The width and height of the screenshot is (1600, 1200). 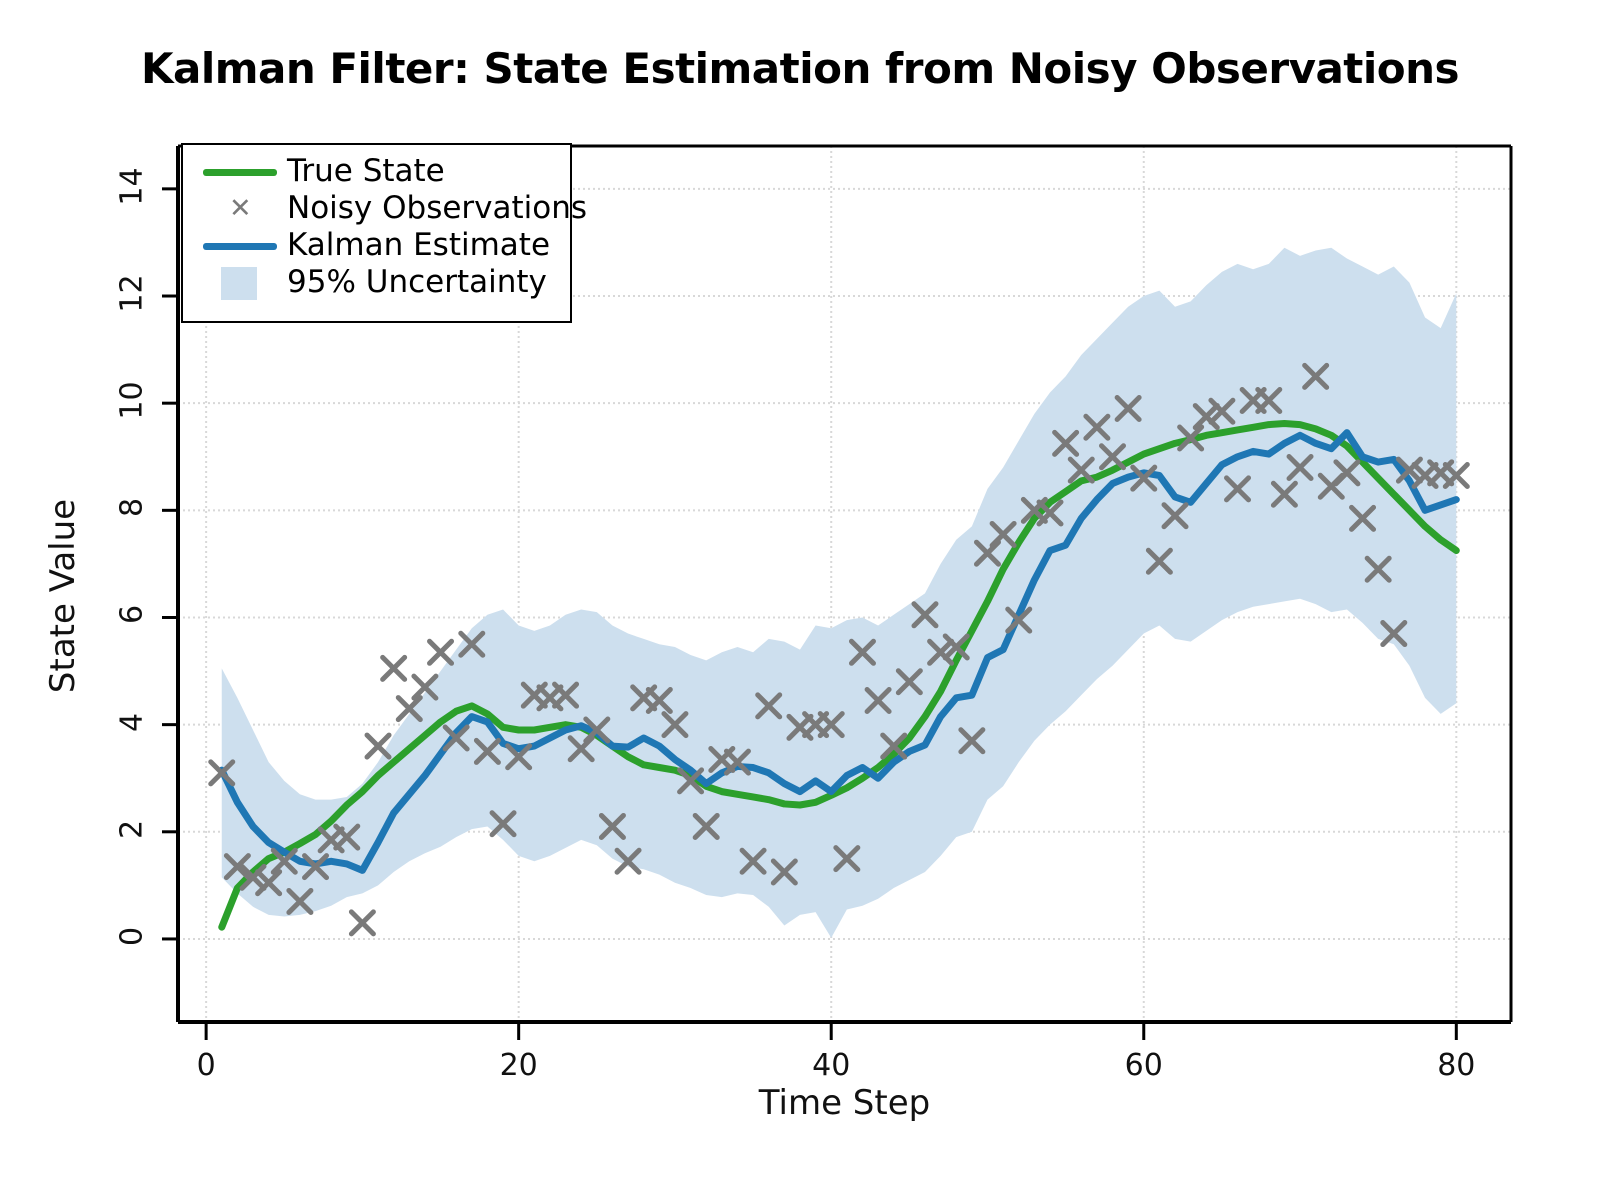 I want to click on x-tick-label: 20, so click(x=518, y=1065).